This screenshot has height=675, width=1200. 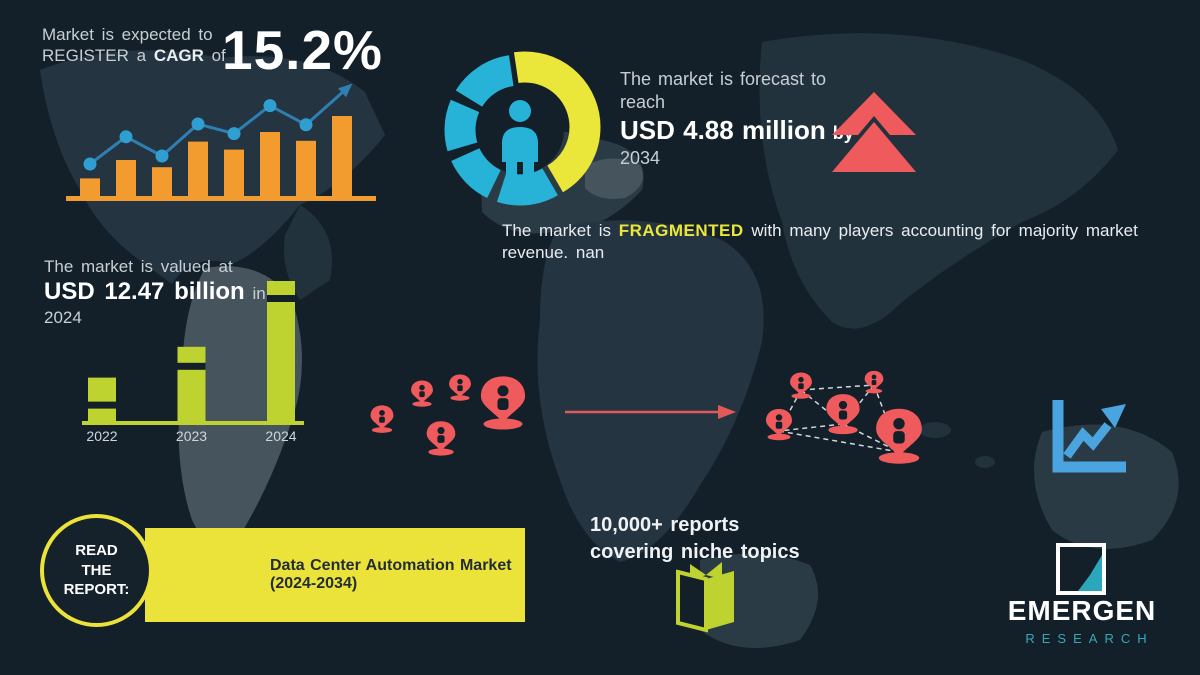 What do you see at coordinates (302, 50) in the screenshot?
I see `cagr-value: 15.2%` at bounding box center [302, 50].